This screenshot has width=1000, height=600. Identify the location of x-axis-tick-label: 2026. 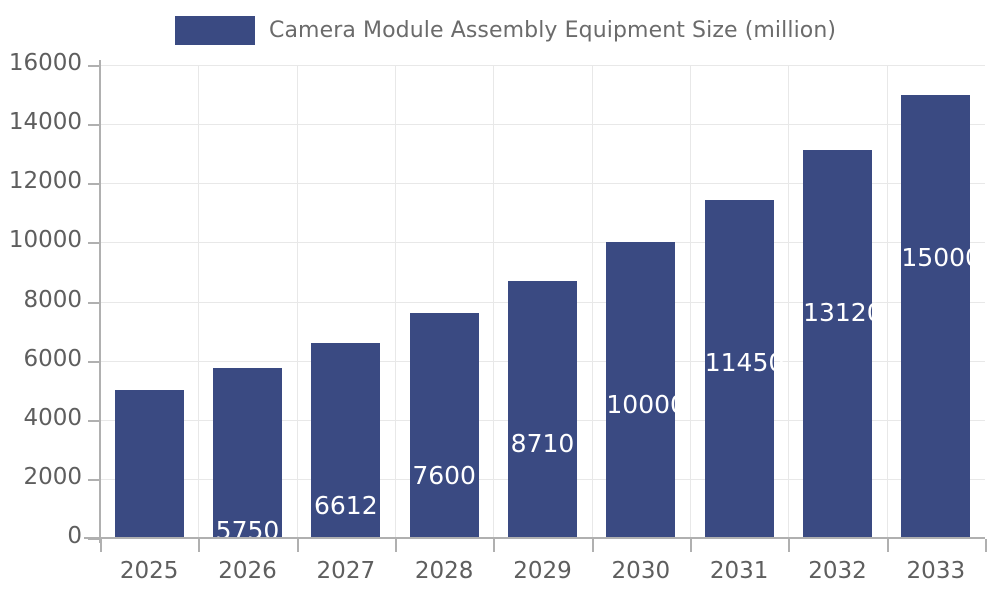
(247, 571).